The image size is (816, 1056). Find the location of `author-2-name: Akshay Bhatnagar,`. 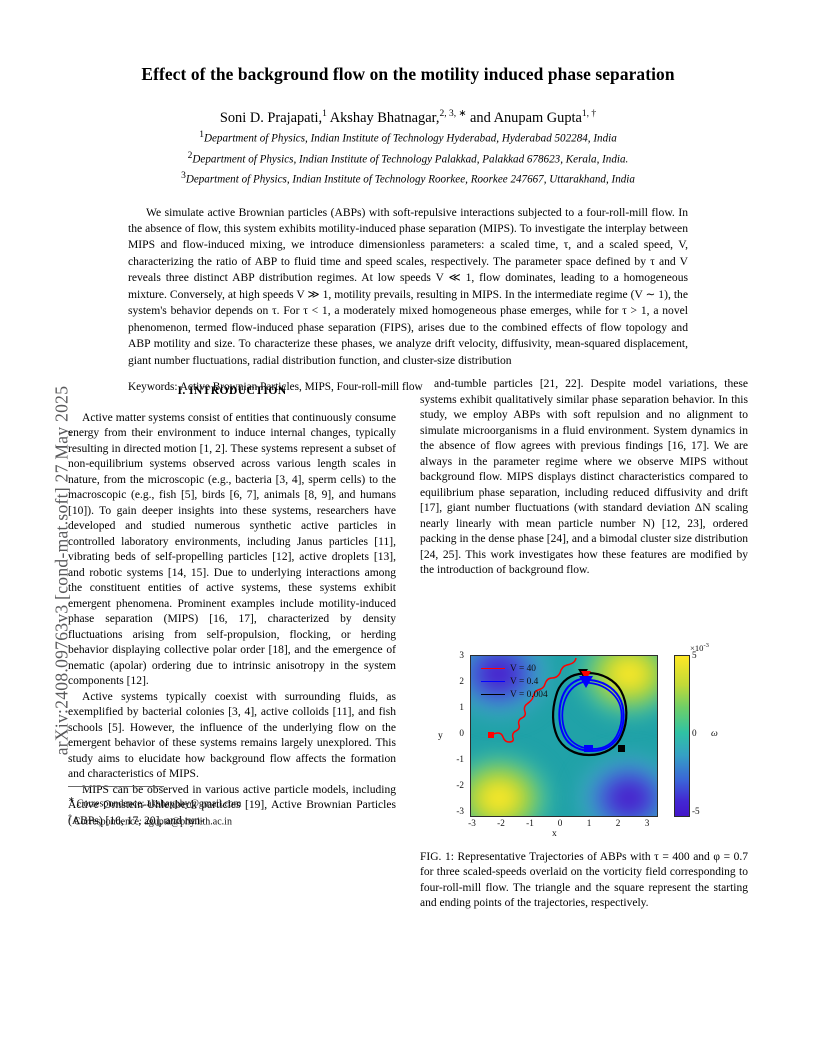

author-2-name: Akshay Bhatnagar, is located at coordinates (383, 117).